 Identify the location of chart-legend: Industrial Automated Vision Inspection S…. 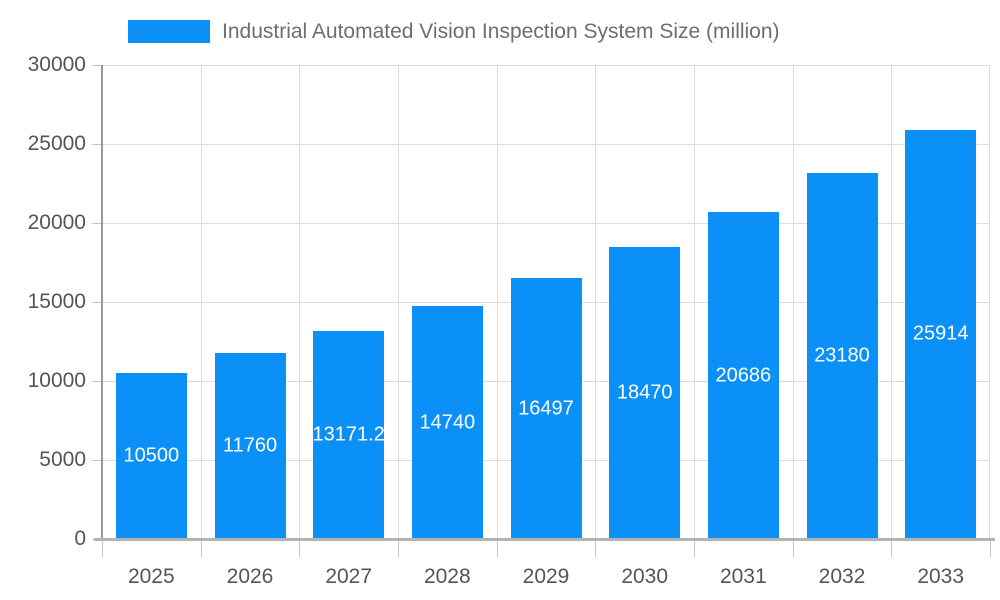
(454, 31).